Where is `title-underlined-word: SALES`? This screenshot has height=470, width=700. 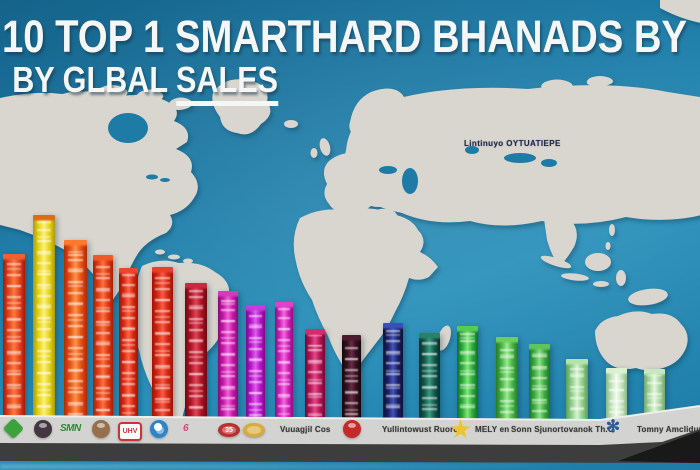 title-underlined-word: SALES is located at coordinates (227, 82).